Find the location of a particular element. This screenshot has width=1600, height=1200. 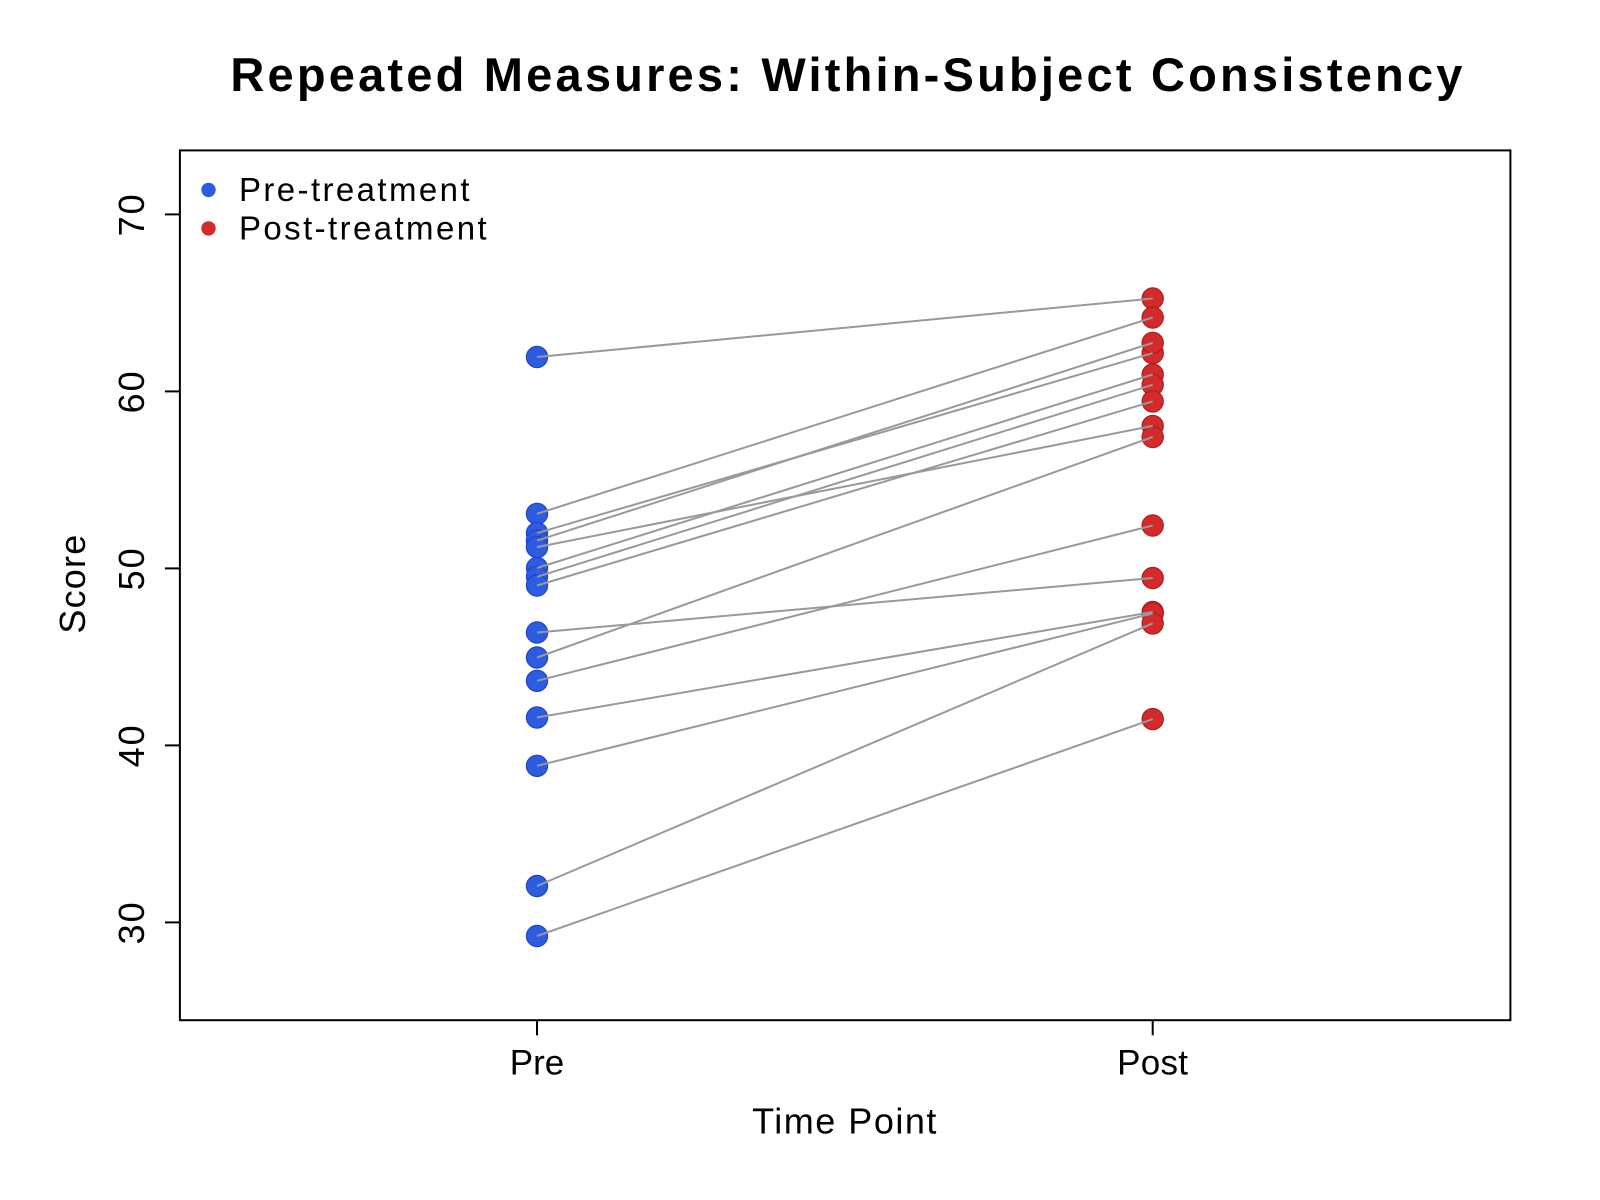

svg-text: 40 is located at coordinates (131, 745).